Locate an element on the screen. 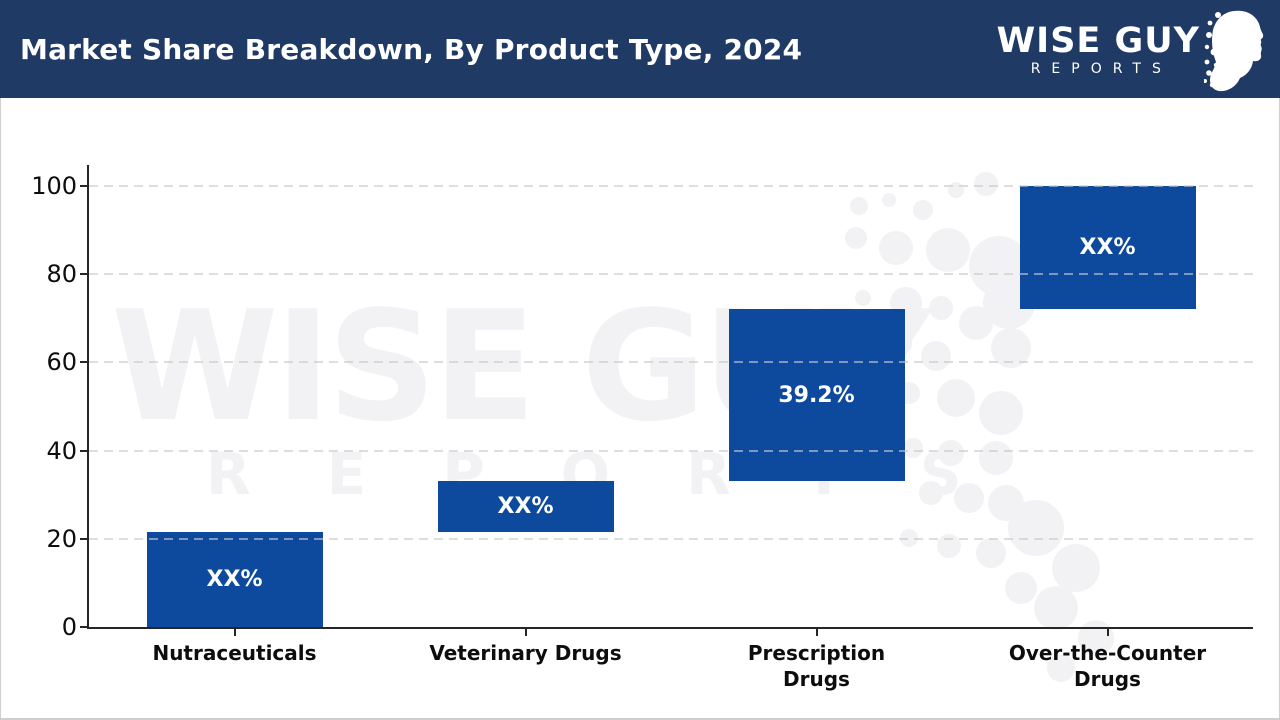 This screenshot has height=720, width=1280. y-tick-label-80: 80 is located at coordinates (61, 274).